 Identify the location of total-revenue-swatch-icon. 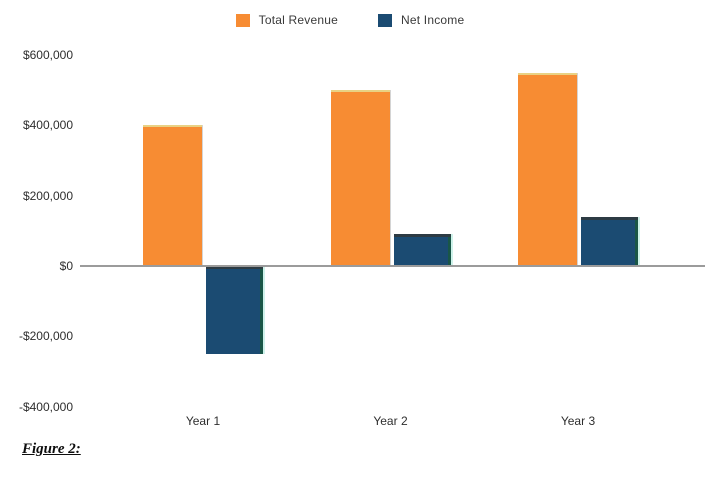
(242, 20).